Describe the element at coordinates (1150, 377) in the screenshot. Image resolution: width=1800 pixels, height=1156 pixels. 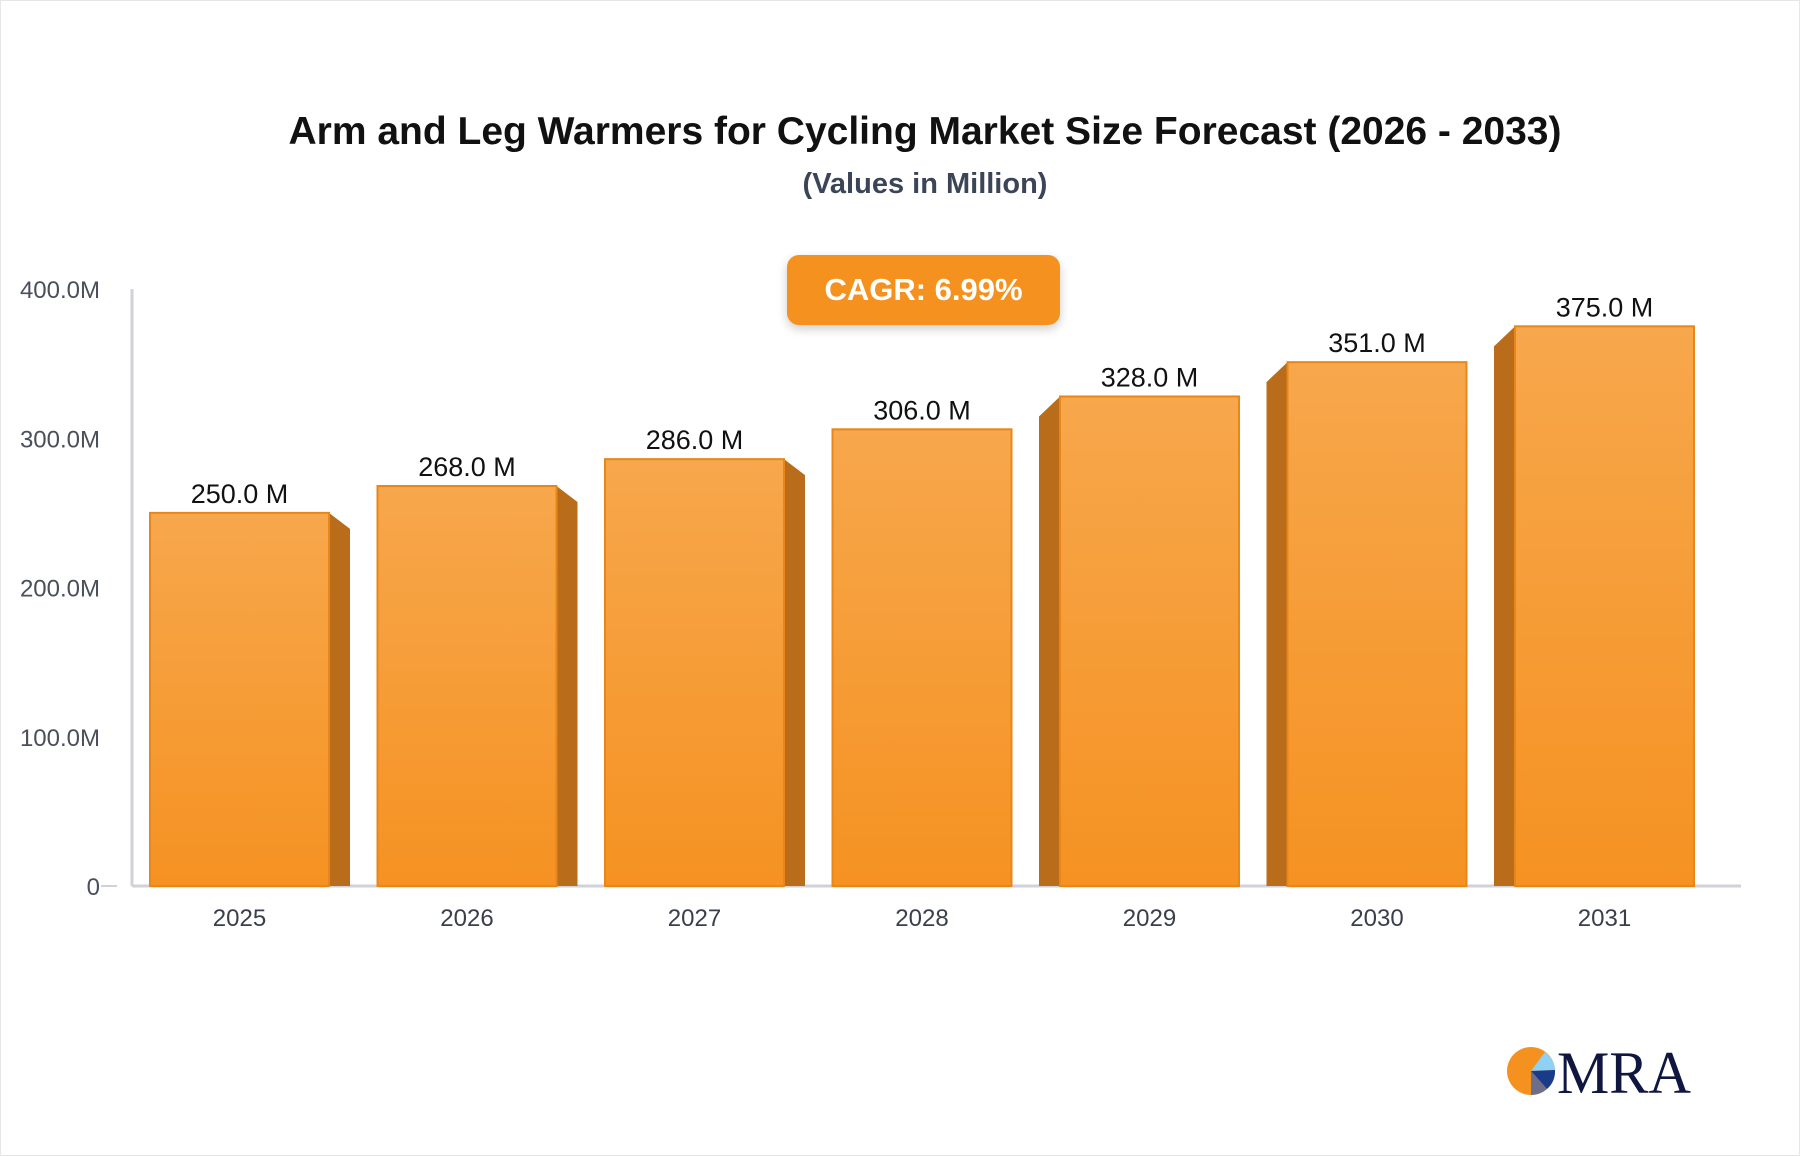
I see `data-label: 328.0 M` at that location.